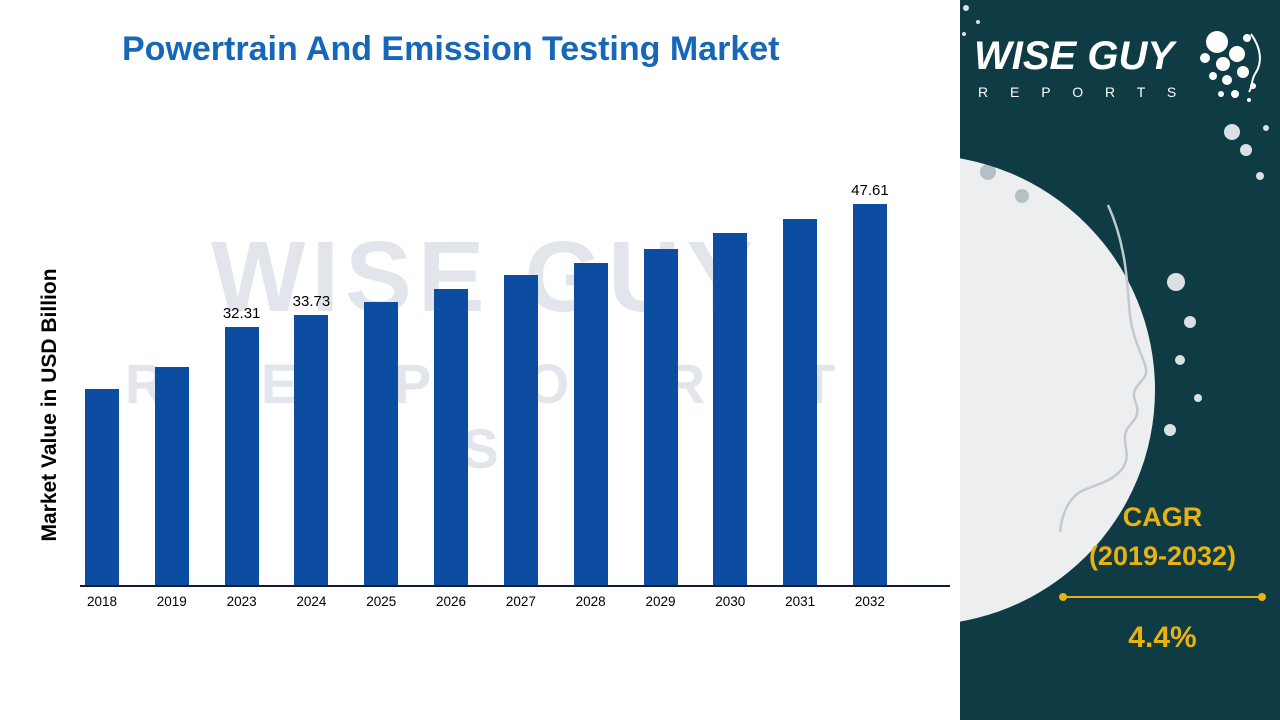 Image resolution: width=1280 pixels, height=720 pixels. Describe the element at coordinates (1021, 168) in the screenshot. I see `dark-dot-cluster` at that location.